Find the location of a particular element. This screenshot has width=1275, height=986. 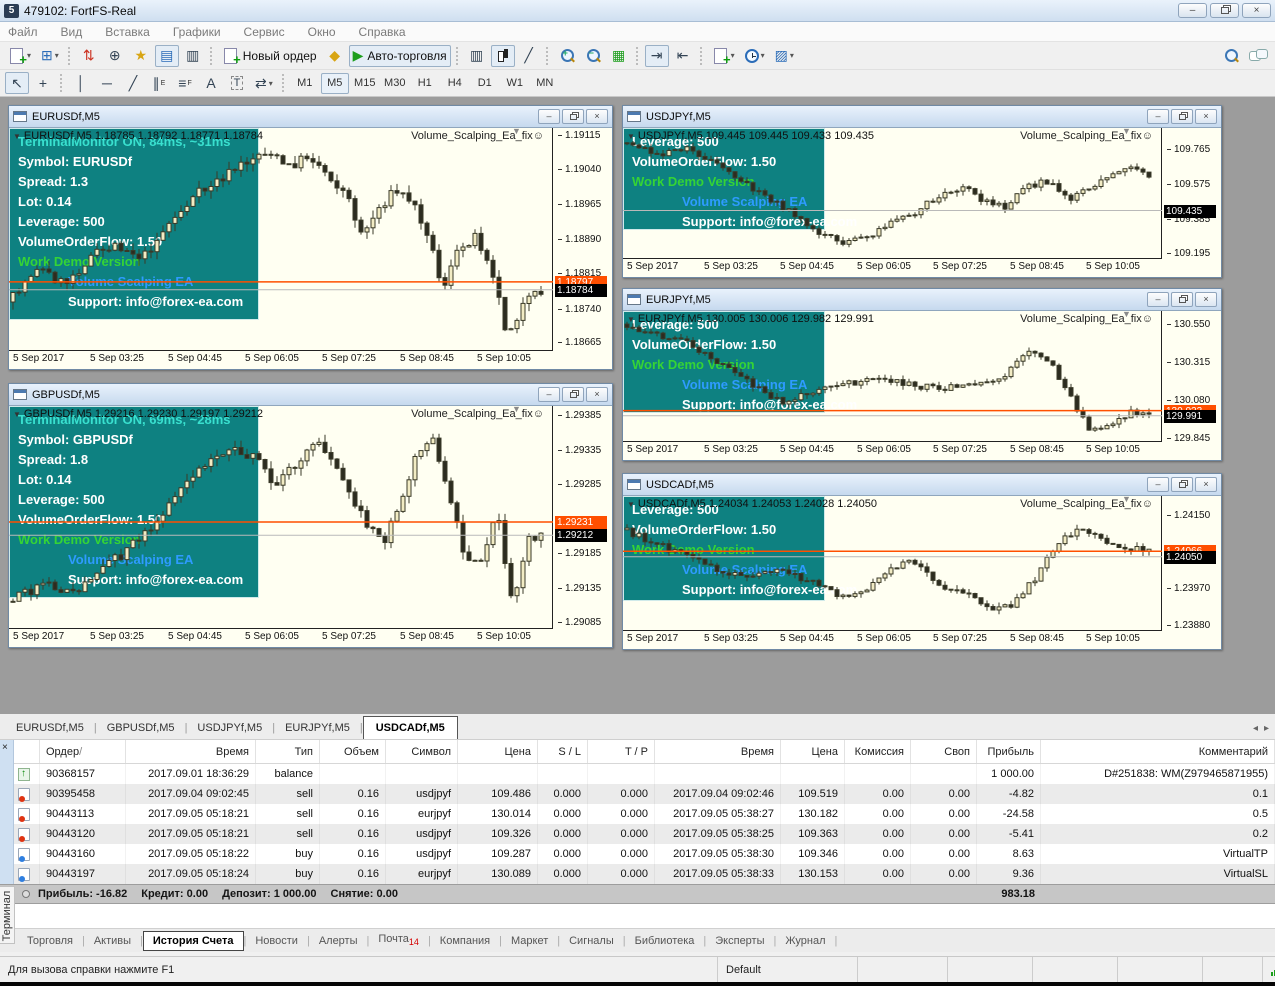

chart-titlebar: EURJPYf,M5 – × is located at coordinates (922, 300).